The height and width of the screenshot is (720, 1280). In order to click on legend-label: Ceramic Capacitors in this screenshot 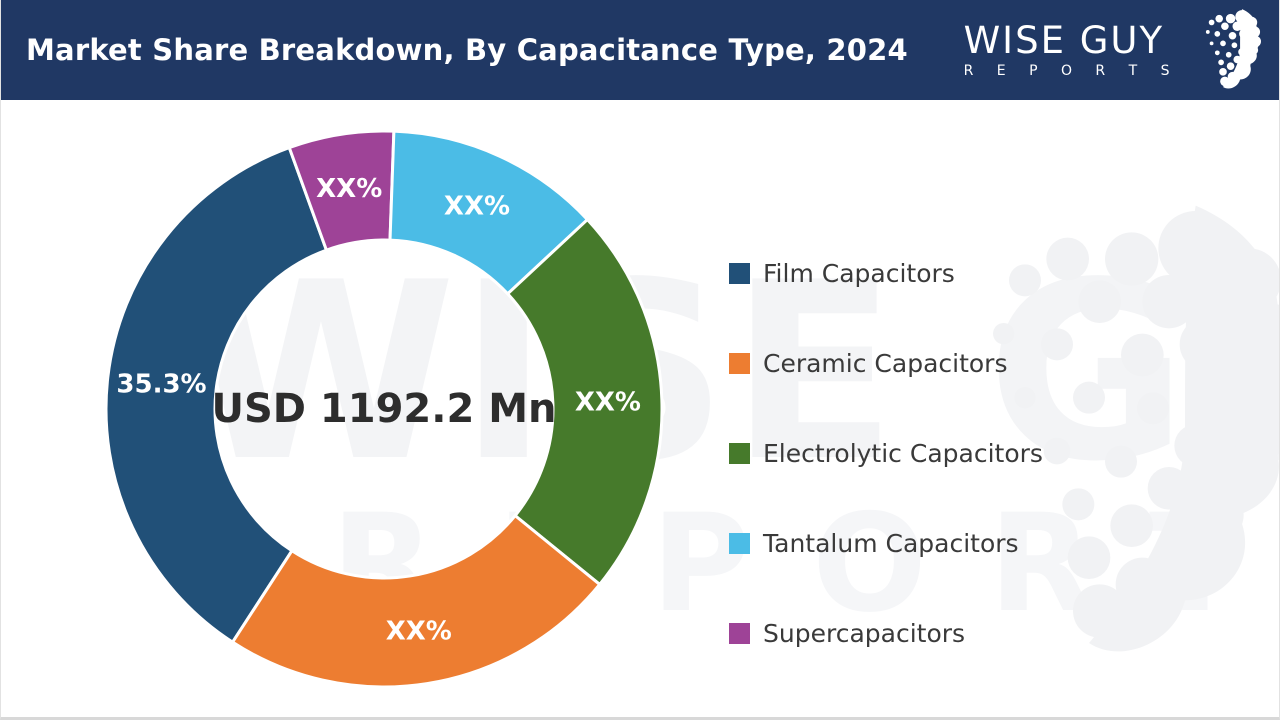, I will do `click(885, 363)`.